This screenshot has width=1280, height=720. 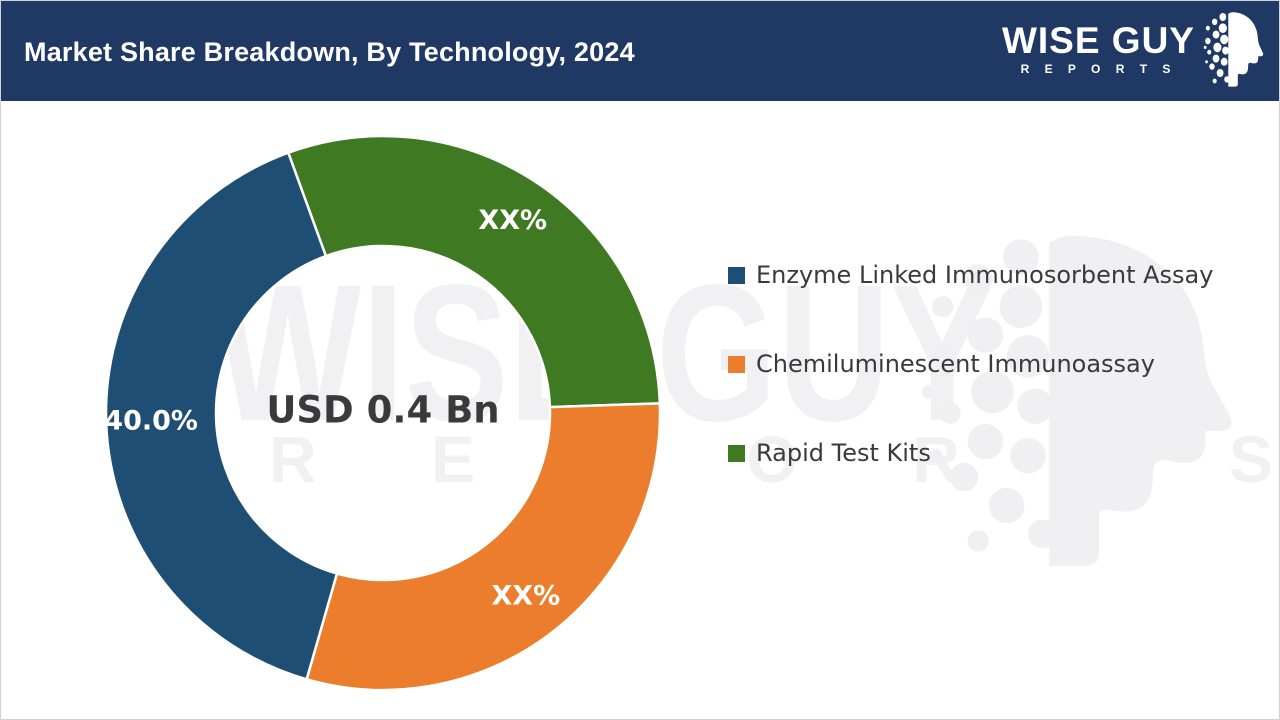 What do you see at coordinates (1231, 49) in the screenshot?
I see `brand-head-icon` at bounding box center [1231, 49].